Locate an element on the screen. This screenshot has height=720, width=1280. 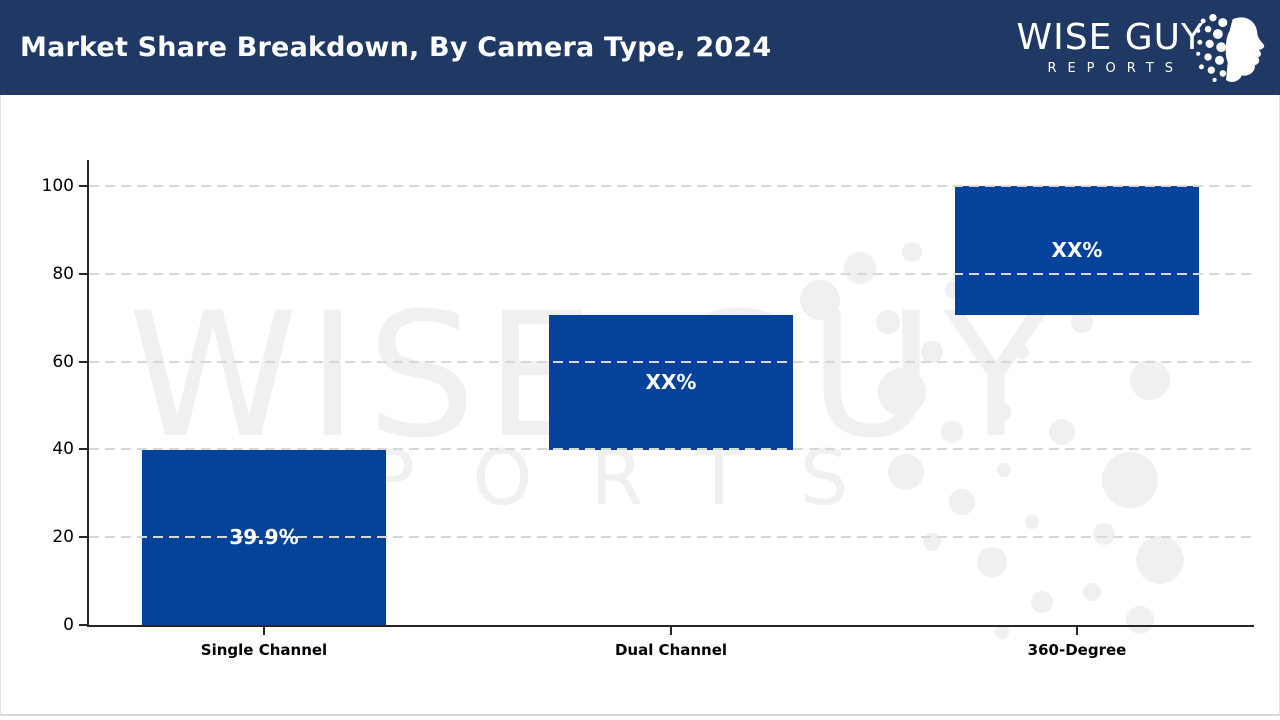
y-axis-line is located at coordinates (88, 393).